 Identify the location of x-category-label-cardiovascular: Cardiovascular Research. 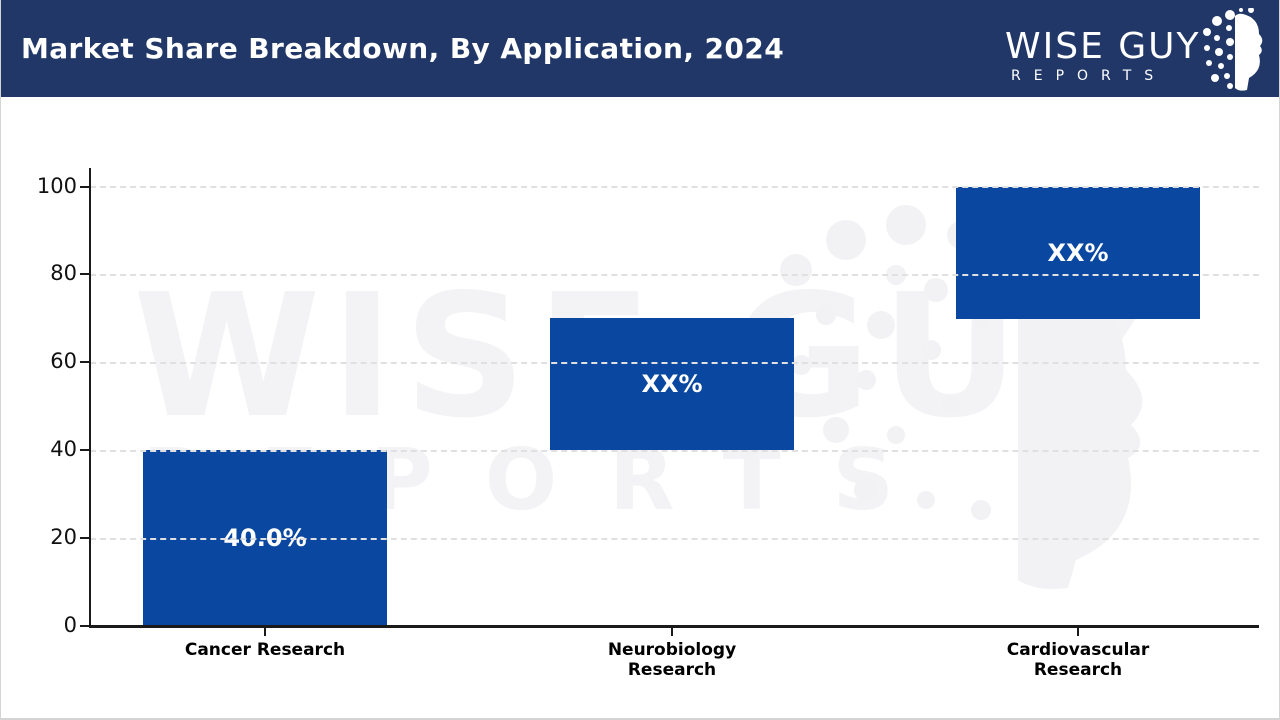
(1078, 660).